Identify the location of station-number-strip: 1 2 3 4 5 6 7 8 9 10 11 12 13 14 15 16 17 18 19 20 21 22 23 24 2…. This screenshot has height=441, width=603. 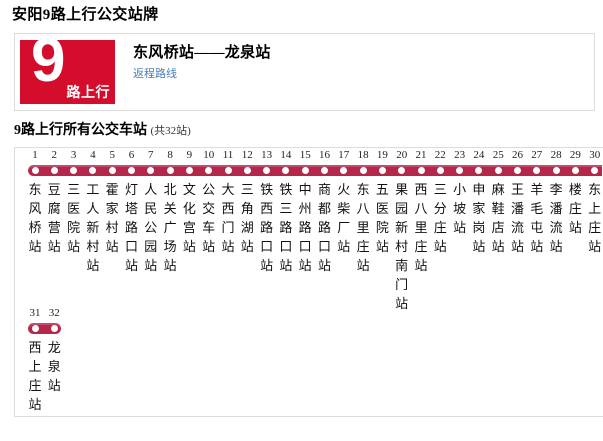
(313, 155).